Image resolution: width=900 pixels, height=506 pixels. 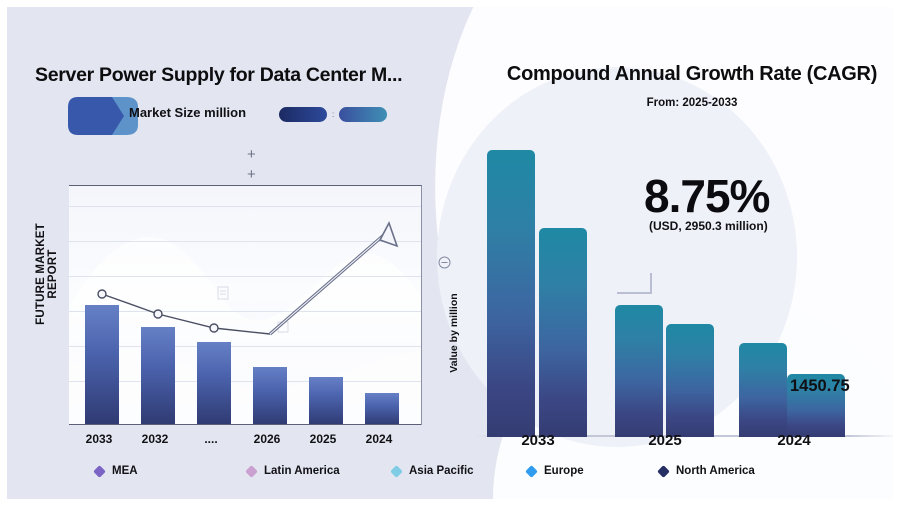 I want to click on cagr-subtitle: From: 2025-2033, so click(x=692, y=103).